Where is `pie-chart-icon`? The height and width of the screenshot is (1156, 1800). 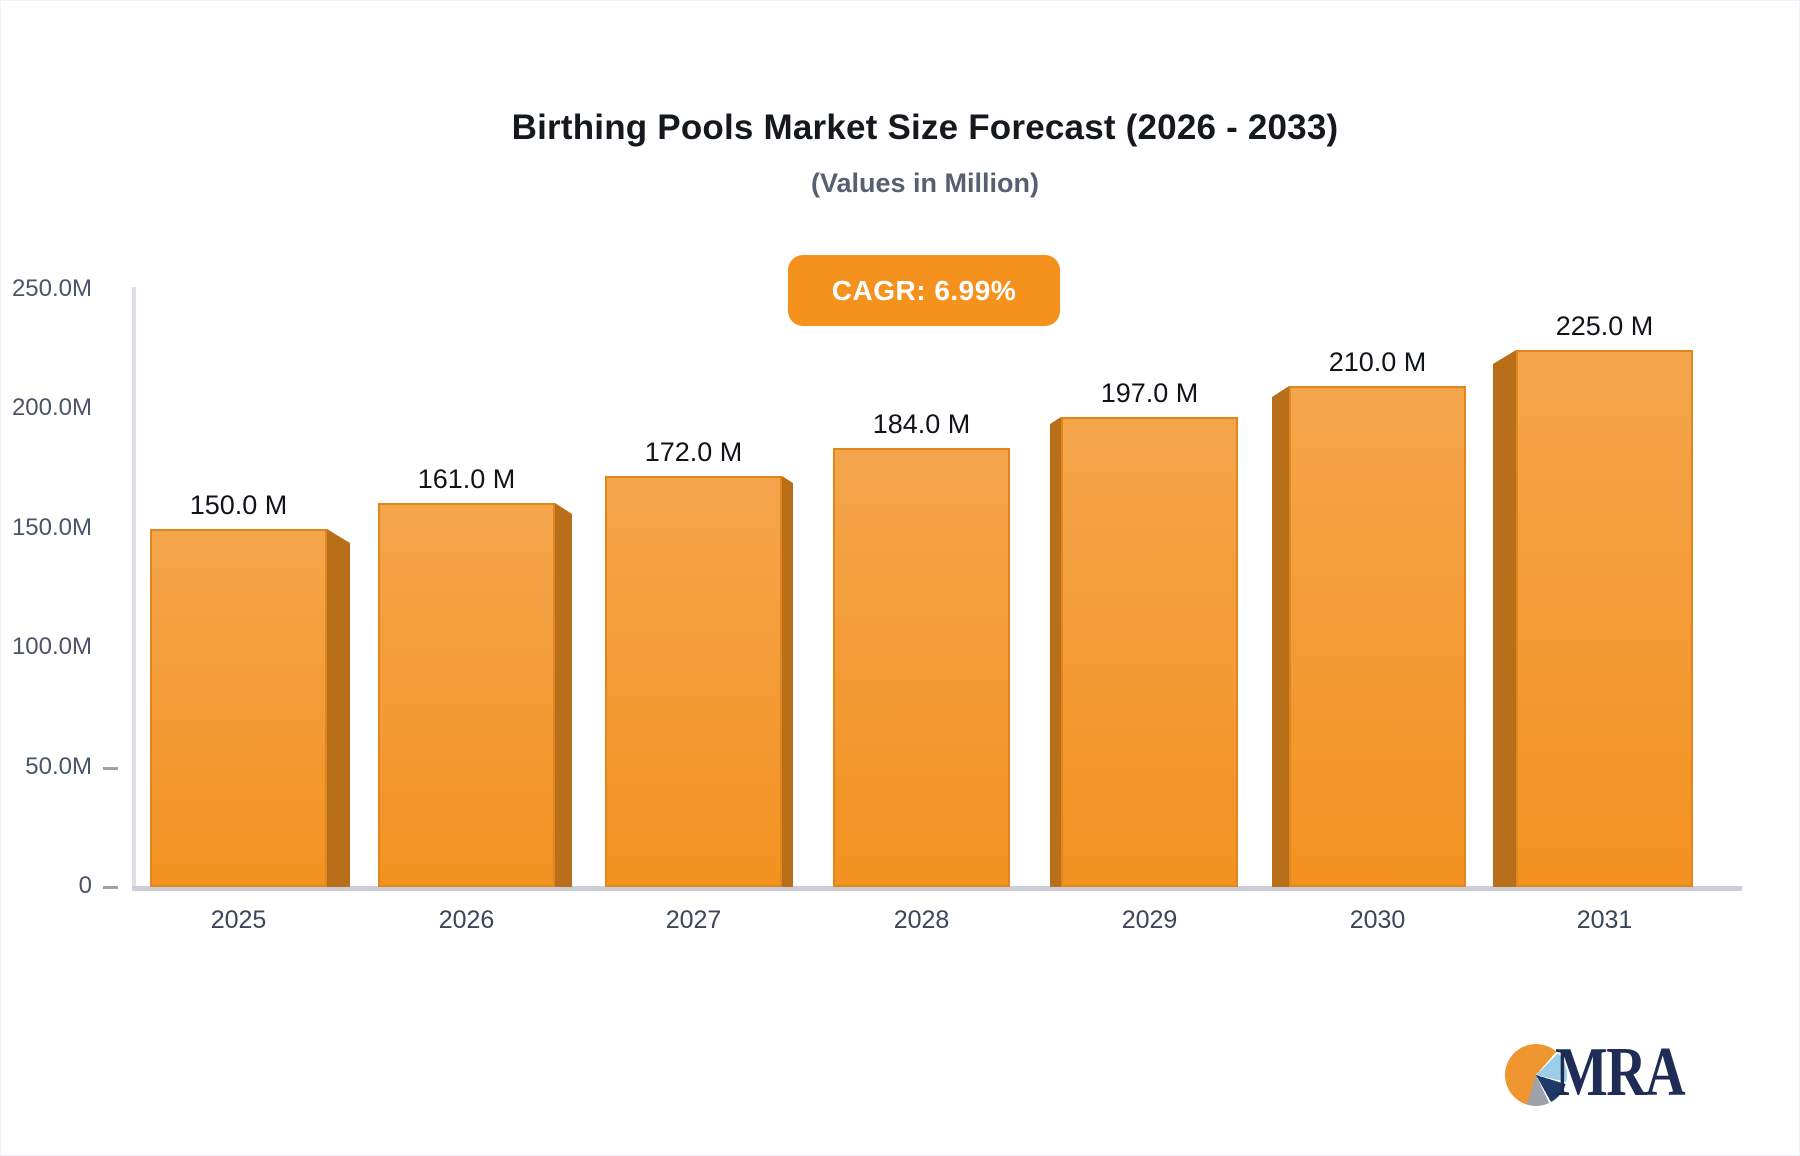
pie-chart-icon is located at coordinates (1536, 1075).